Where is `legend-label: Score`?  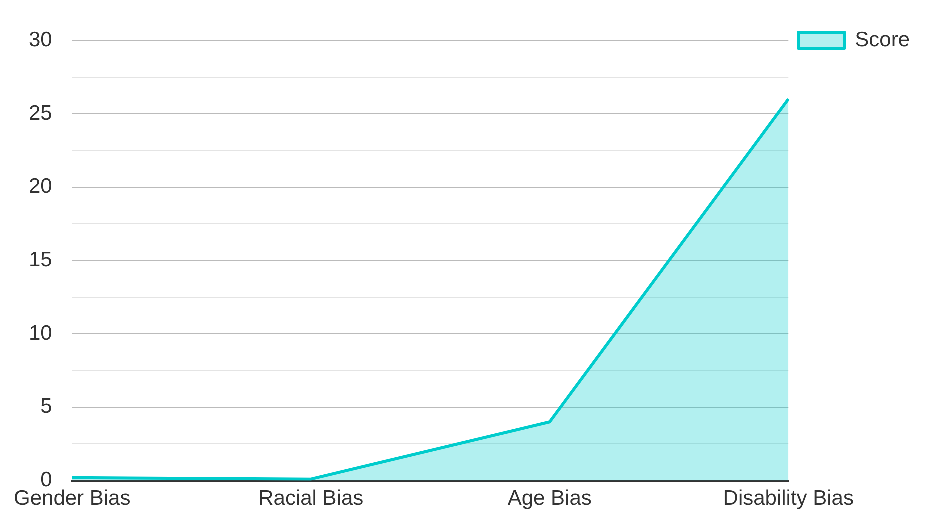 legend-label: Score is located at coordinates (882, 40).